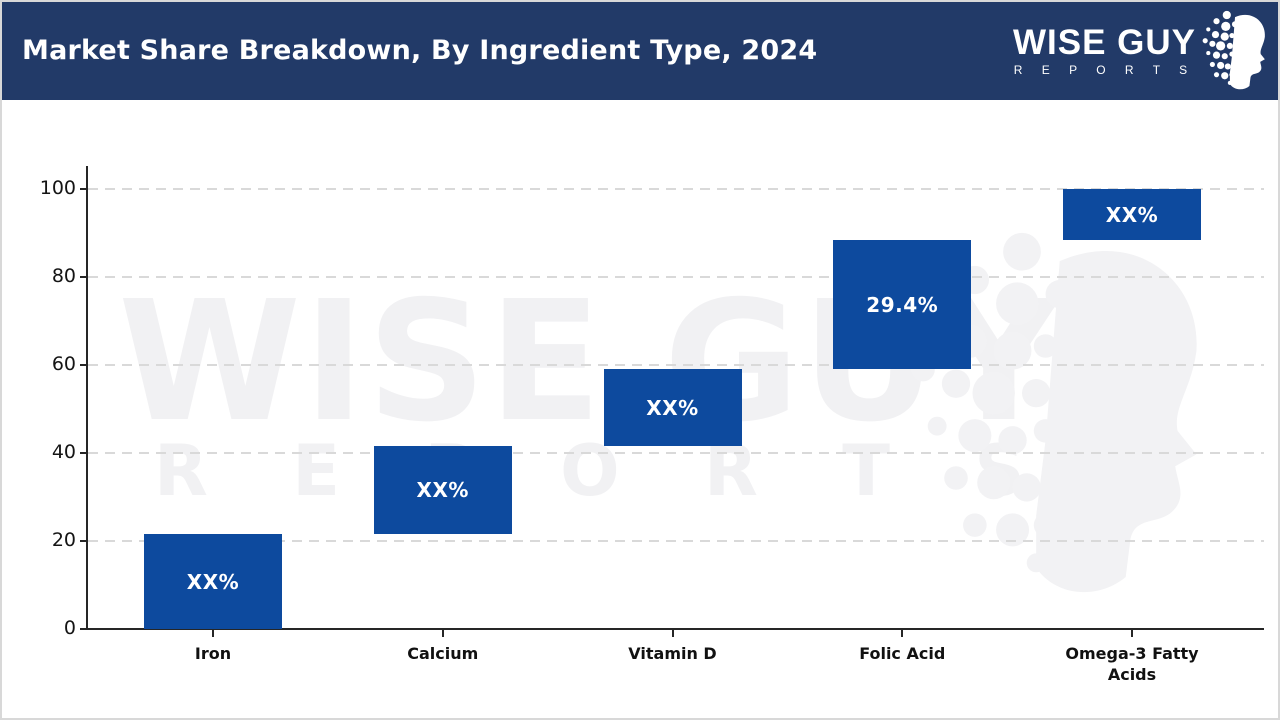 The width and height of the screenshot is (1280, 720). I want to click on y-tick-label: 40, so click(63, 452).